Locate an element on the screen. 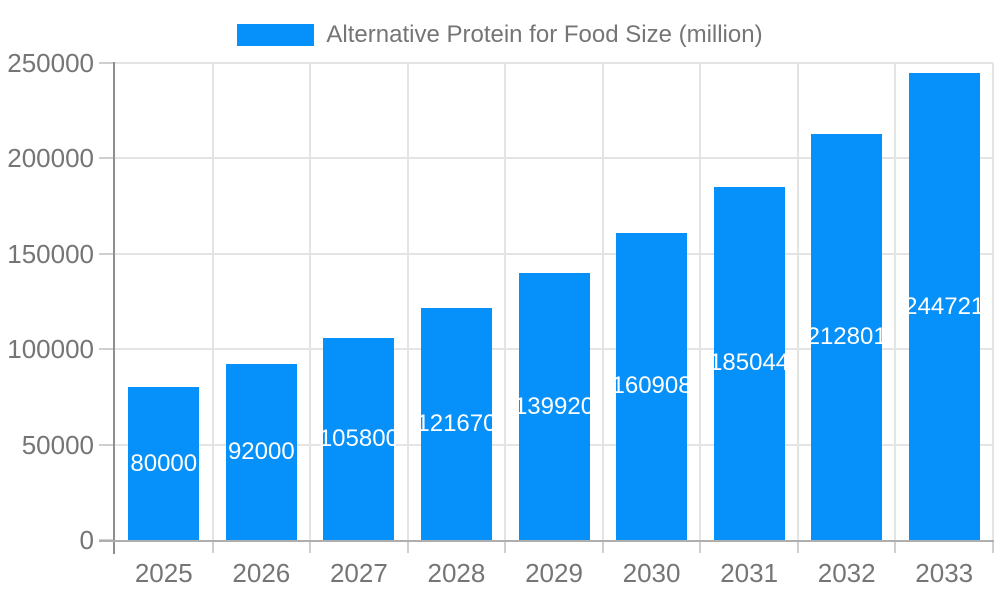 The height and width of the screenshot is (600, 1000). legend-swatch is located at coordinates (276, 35).